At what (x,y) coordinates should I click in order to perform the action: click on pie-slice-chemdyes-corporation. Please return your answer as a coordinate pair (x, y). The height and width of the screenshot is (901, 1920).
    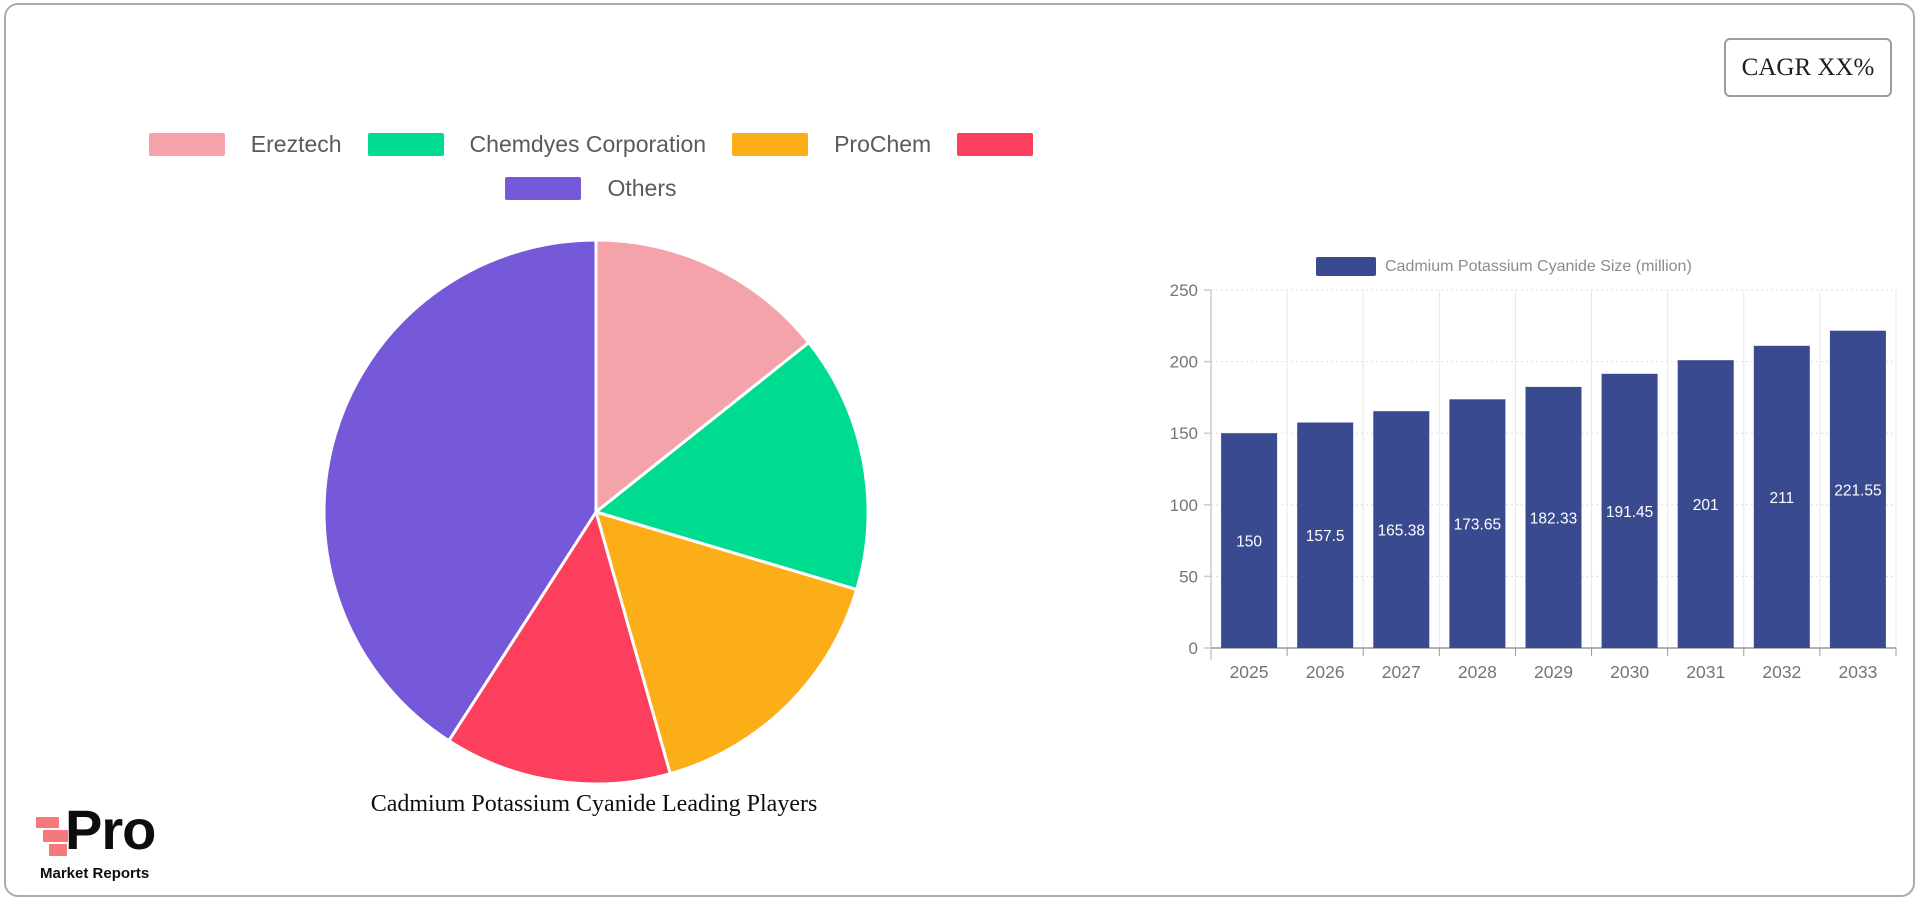
    Looking at the image, I should click on (732, 466).